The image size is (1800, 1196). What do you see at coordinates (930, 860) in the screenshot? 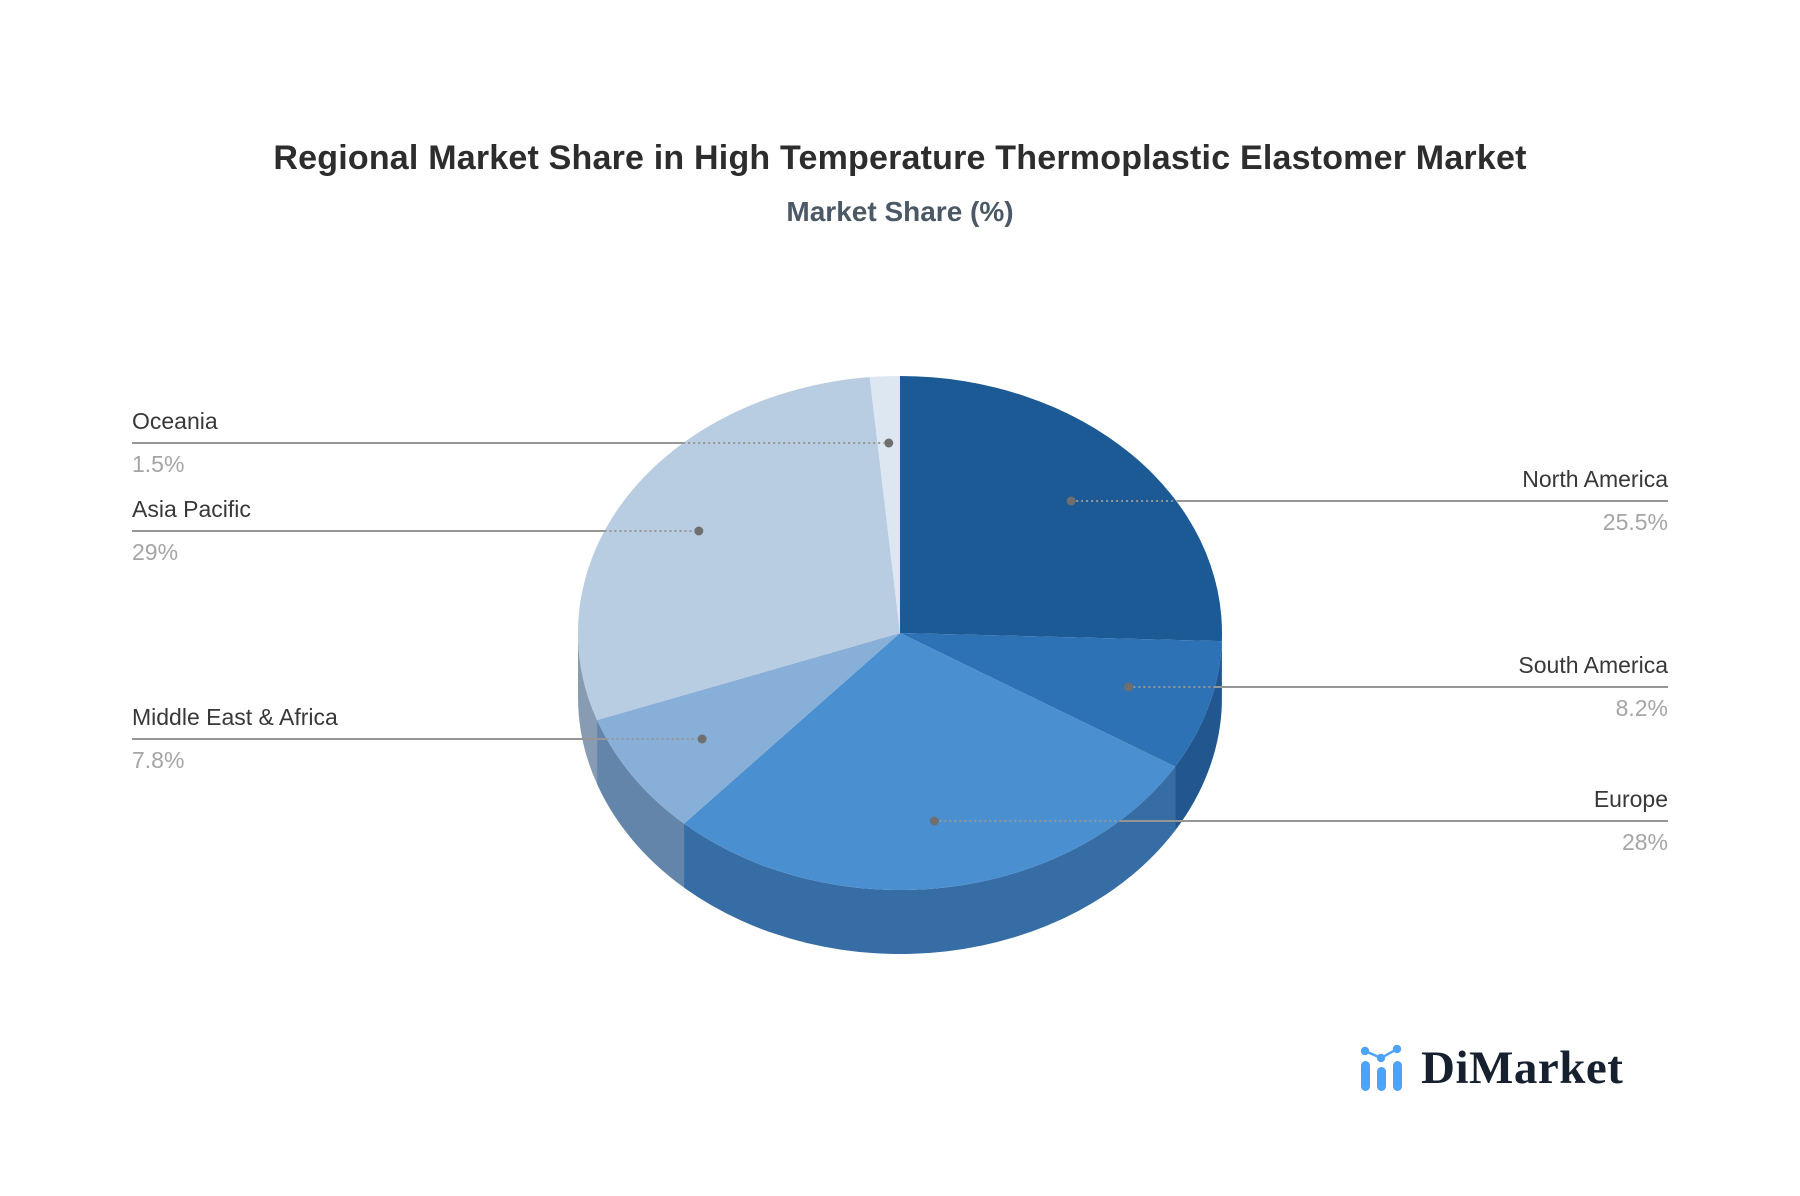
I see `slice-side-europe` at bounding box center [930, 860].